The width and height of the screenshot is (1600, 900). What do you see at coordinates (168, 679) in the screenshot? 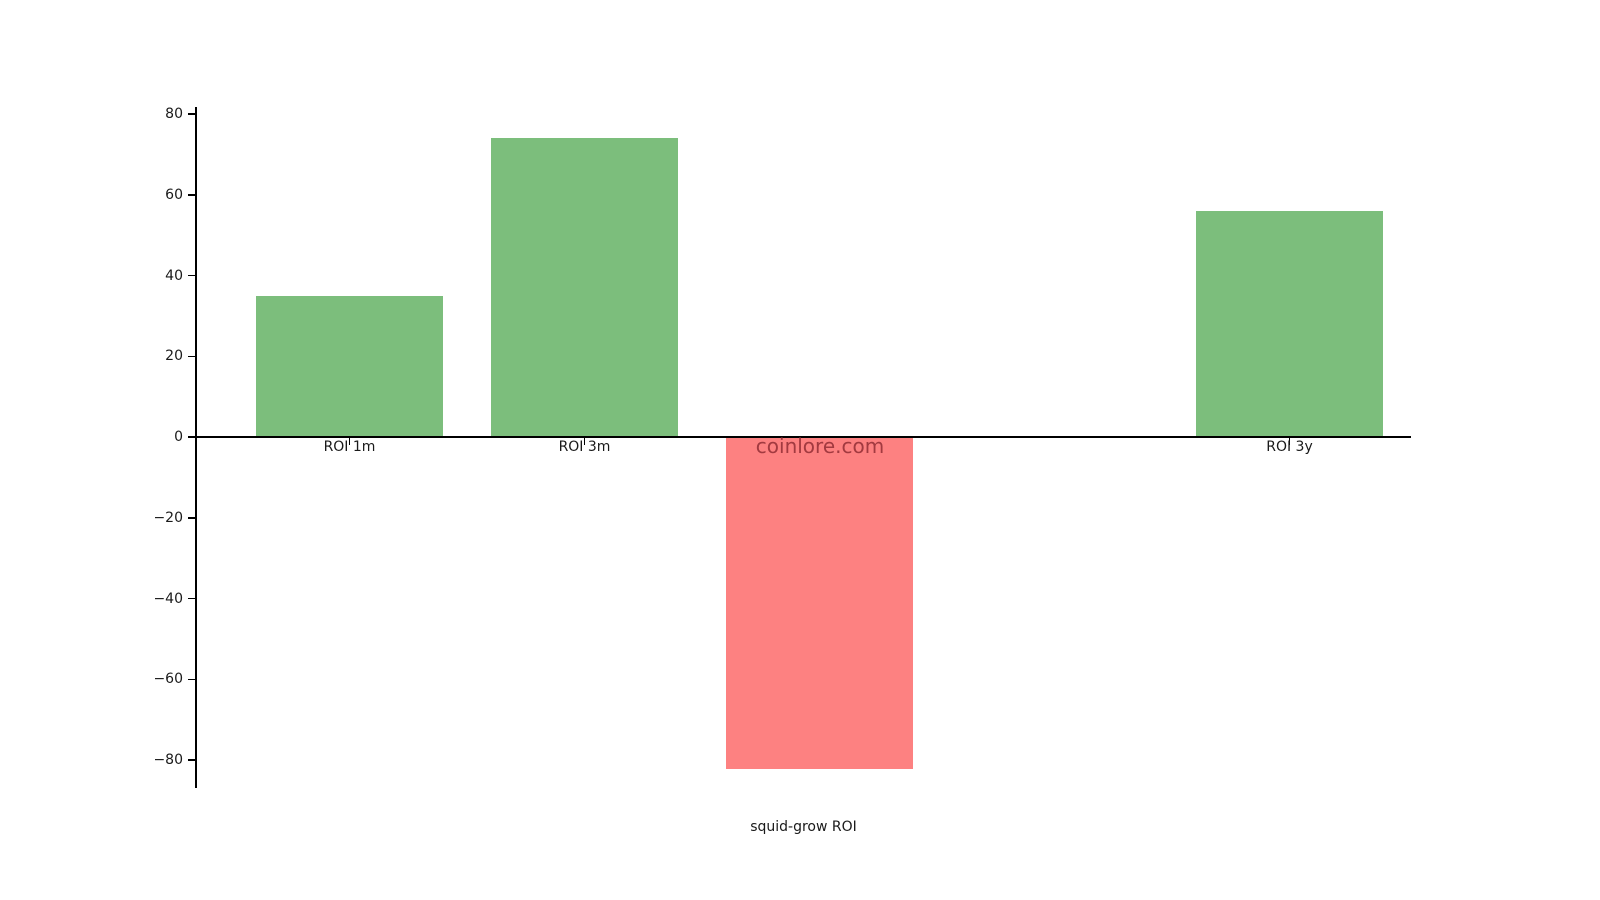
I see `y-tick-label: −60` at bounding box center [168, 679].